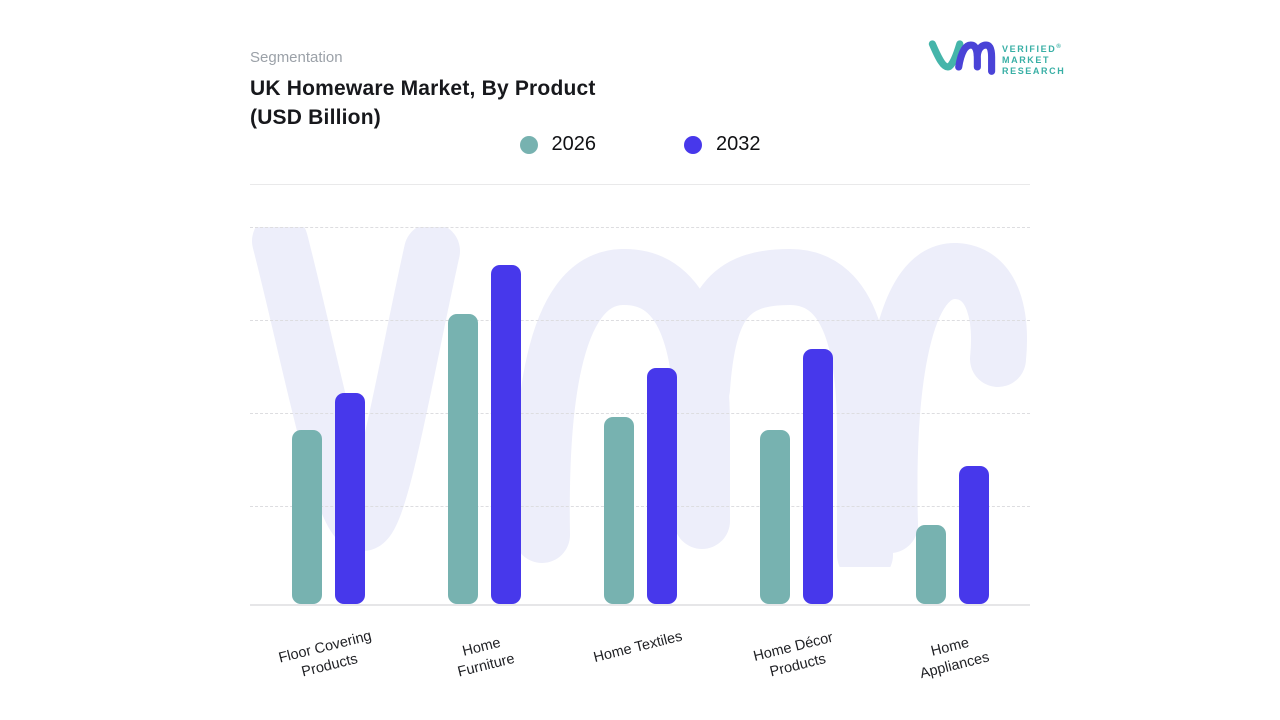 The image size is (1280, 720). I want to click on logo-word-research: RESEARCH, so click(1034, 71).